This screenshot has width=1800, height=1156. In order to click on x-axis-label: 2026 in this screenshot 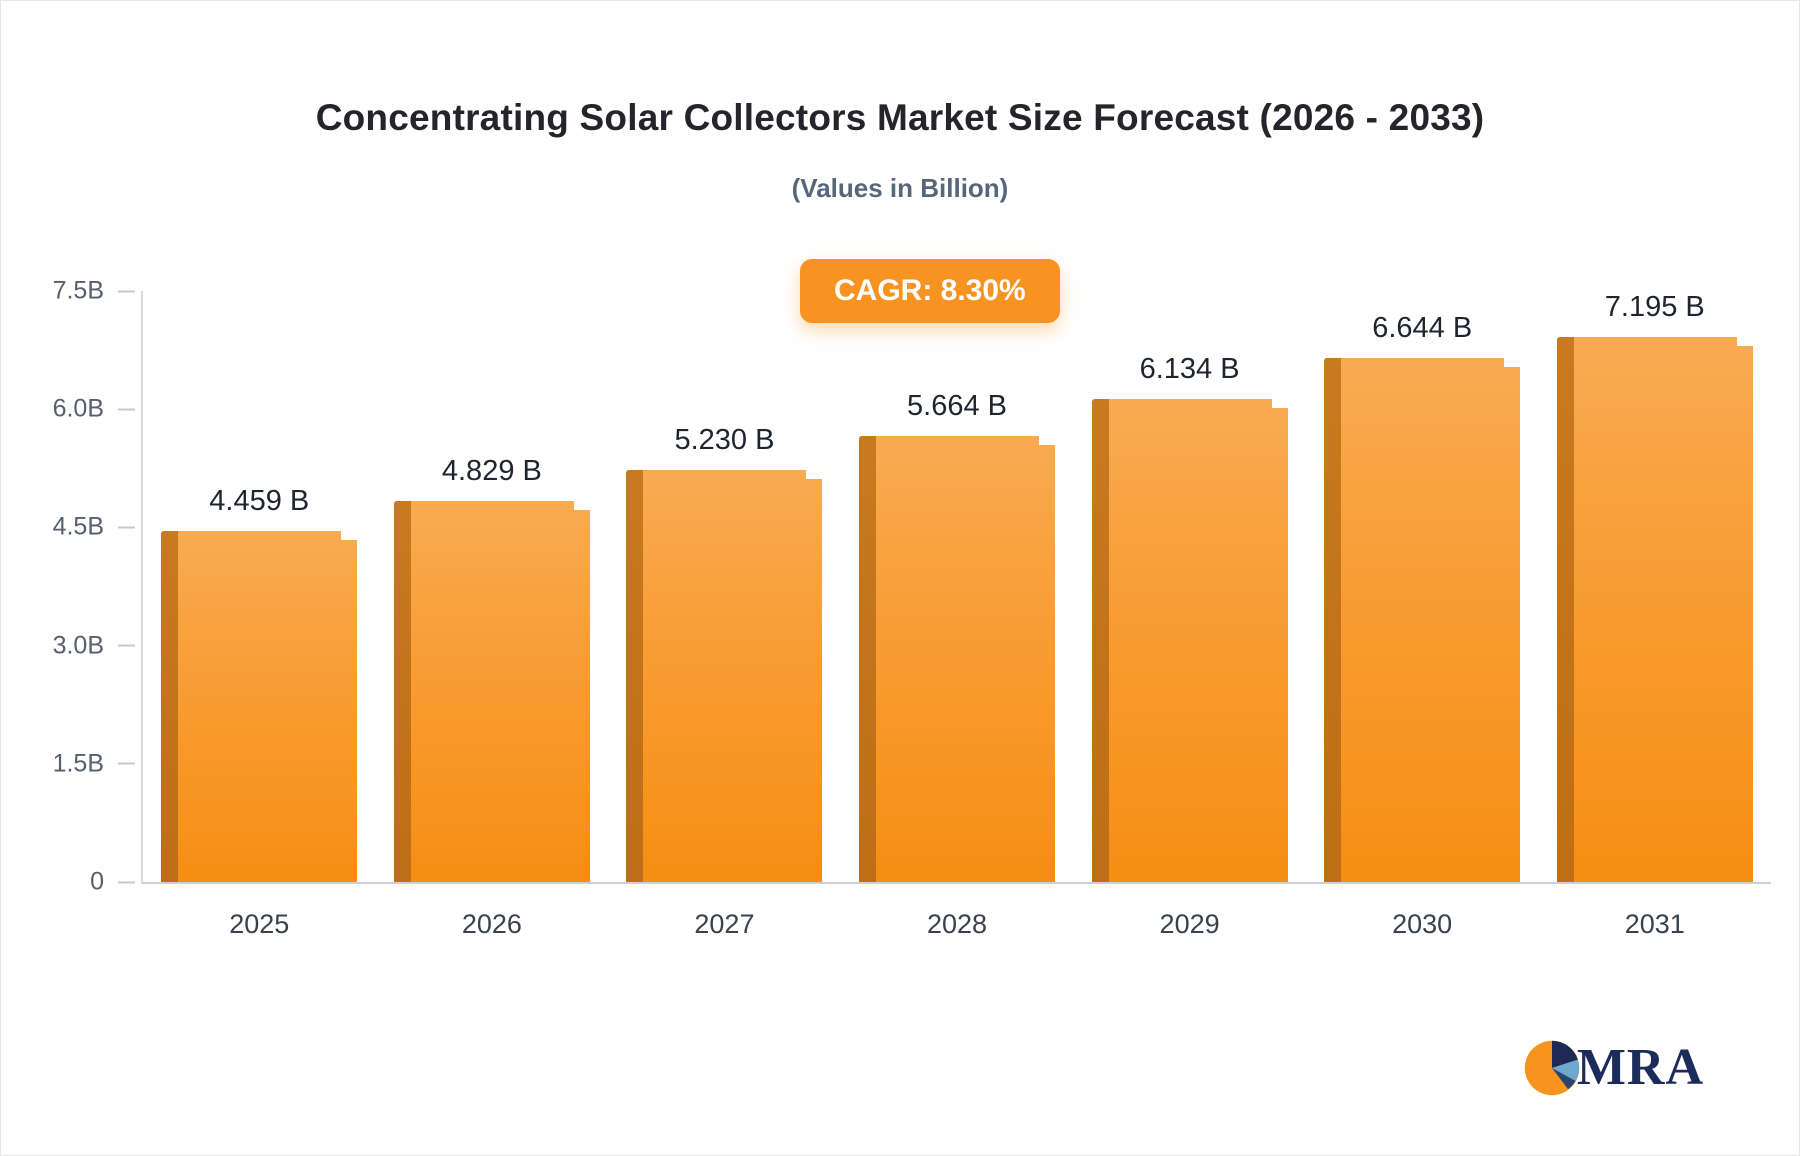, I will do `click(491, 924)`.